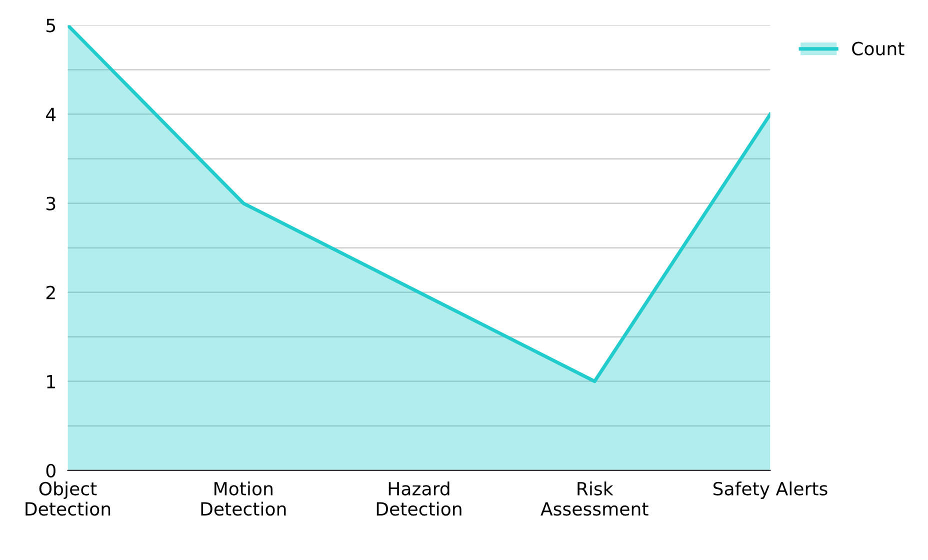 The height and width of the screenshot is (560, 928). What do you see at coordinates (243, 499) in the screenshot?
I see `x-tick-label: Motion Detection` at bounding box center [243, 499].